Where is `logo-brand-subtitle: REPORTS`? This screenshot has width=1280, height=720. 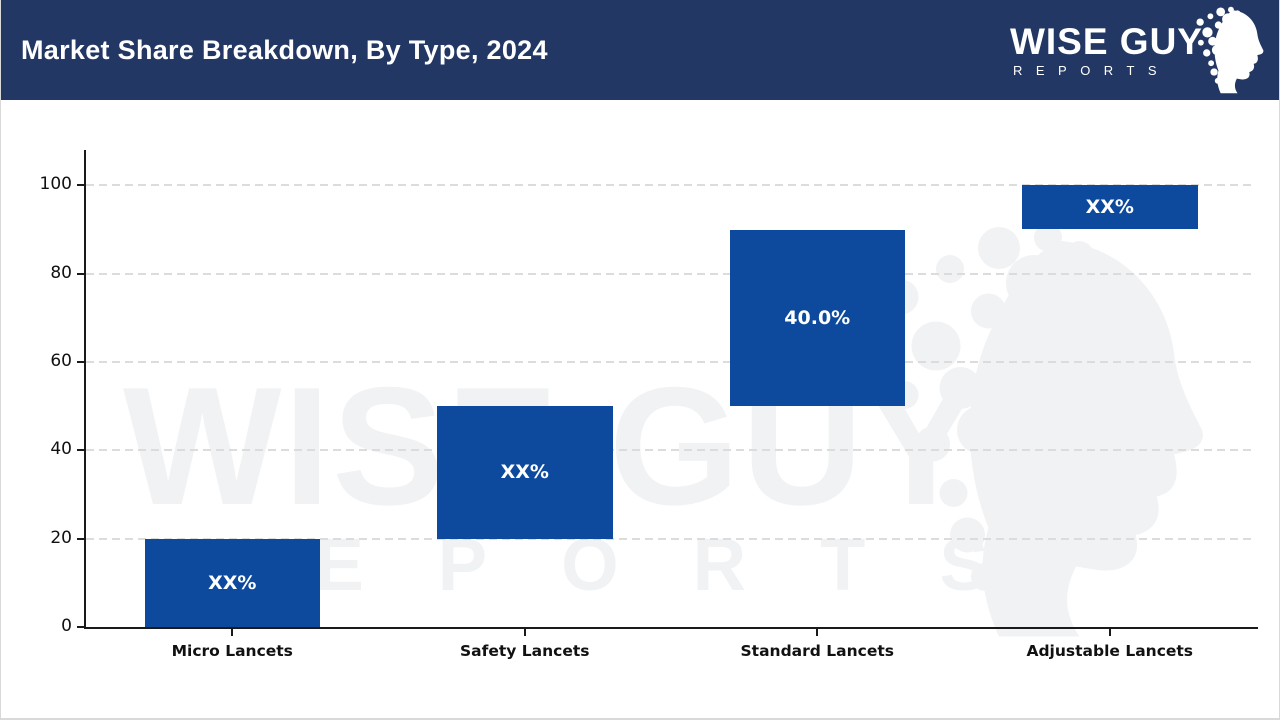 logo-brand-subtitle: REPORTS is located at coordinates (1091, 70).